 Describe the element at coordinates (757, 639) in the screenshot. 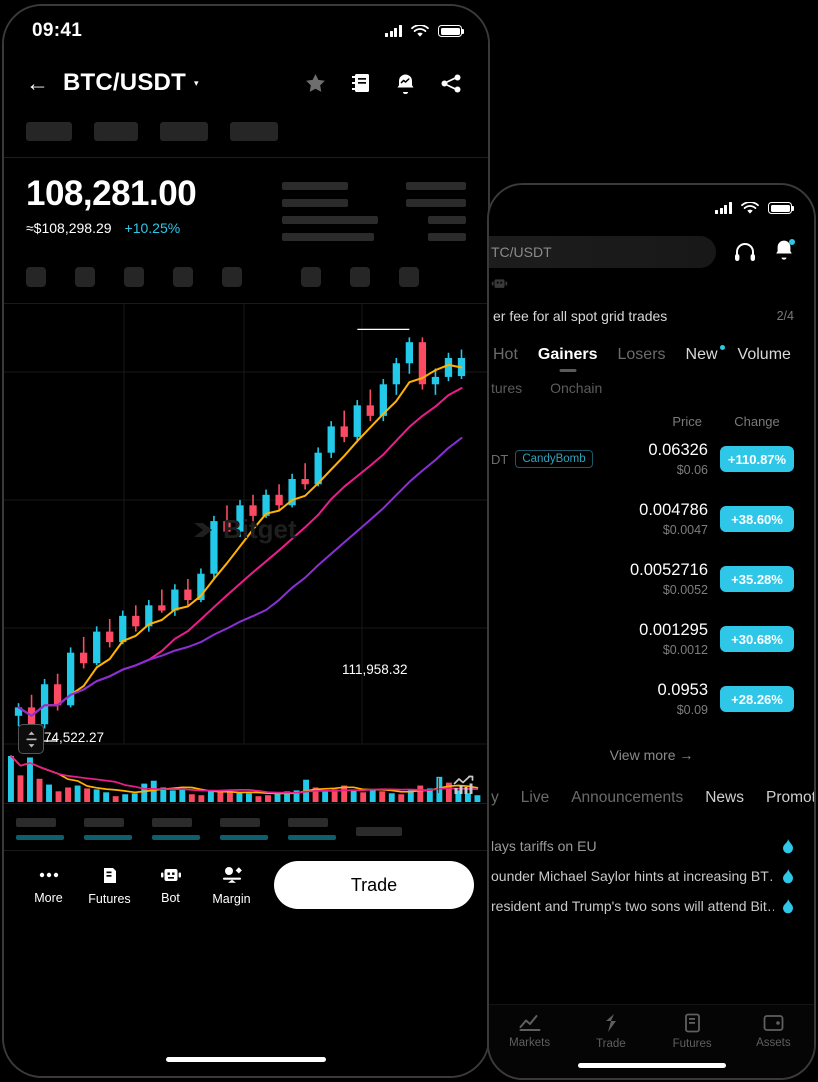

I see `status-badge: +30.68%` at that location.